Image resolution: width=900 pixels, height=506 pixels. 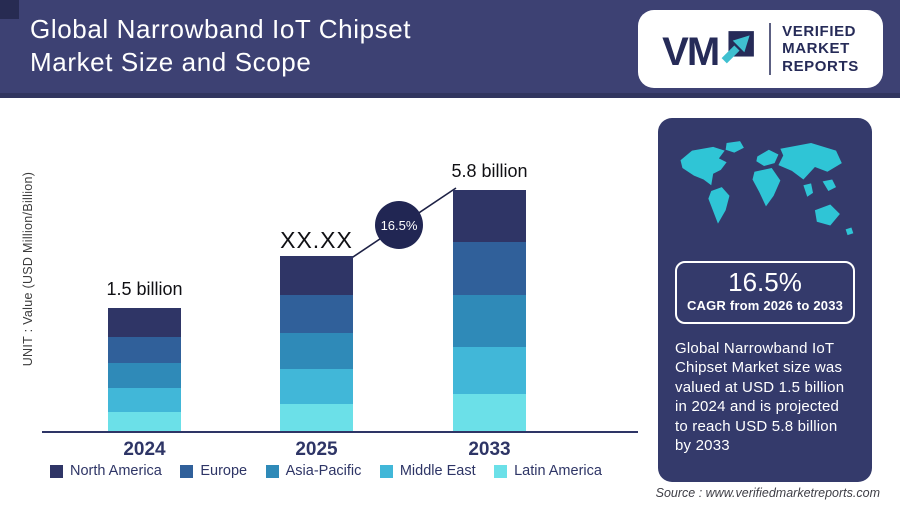 I want to click on cagr-annotation-bubble: 16.5%, so click(x=399, y=225).